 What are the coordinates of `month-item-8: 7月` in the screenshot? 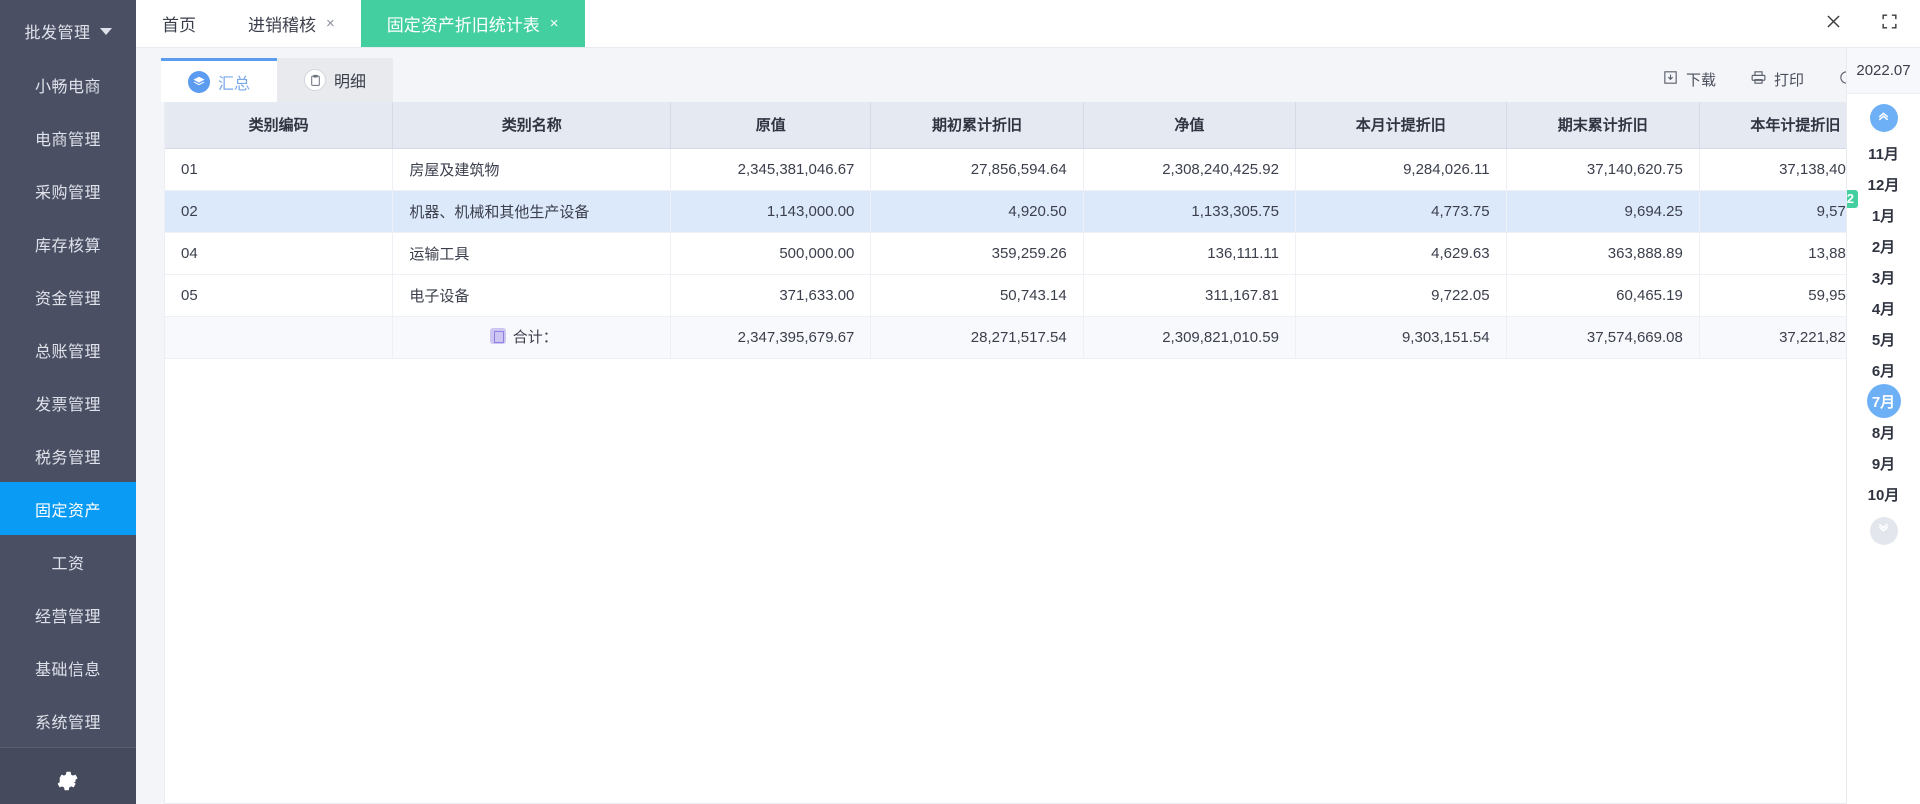 It's located at (1883, 401).